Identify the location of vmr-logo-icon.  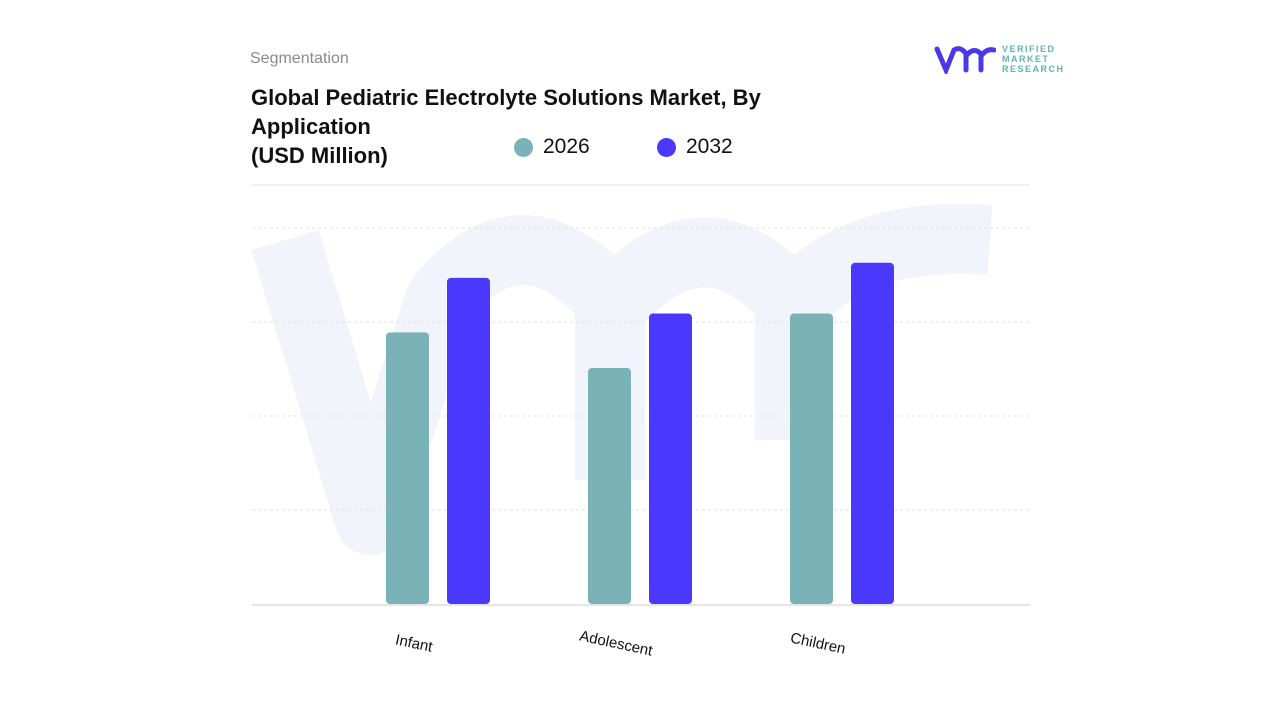
(965, 60).